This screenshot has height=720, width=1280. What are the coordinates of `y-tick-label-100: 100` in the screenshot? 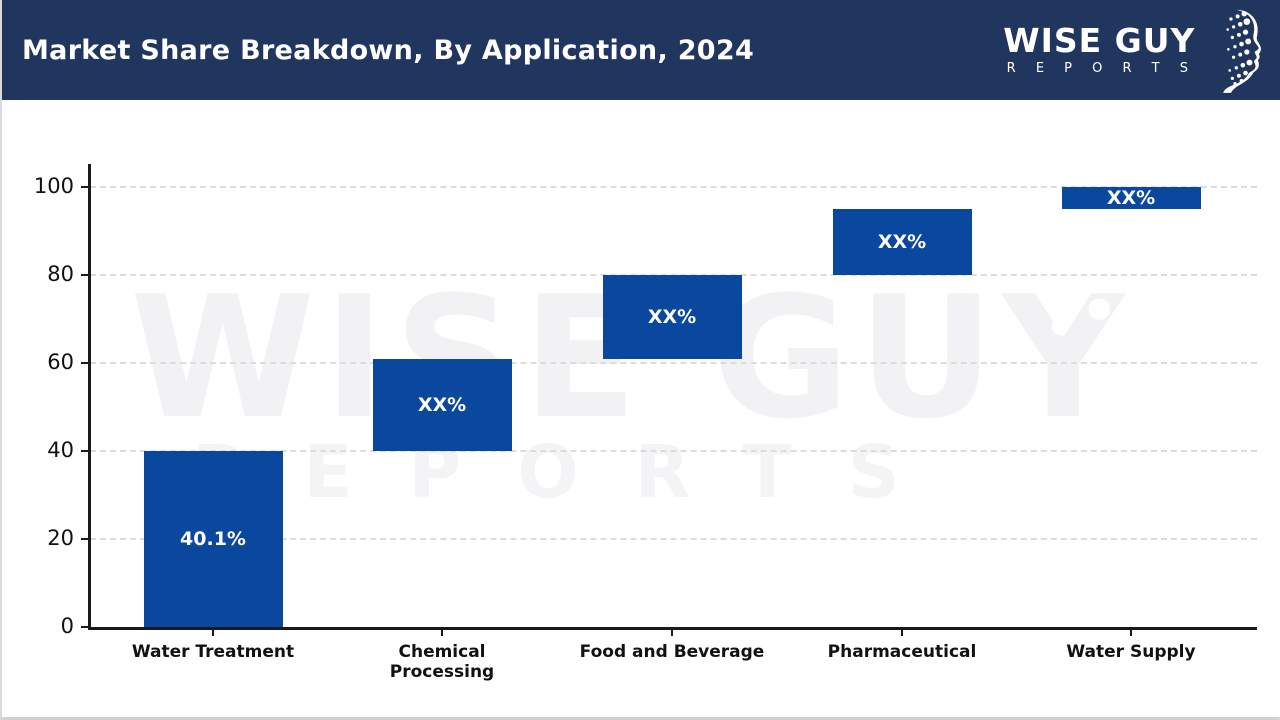 It's located at (53, 186).